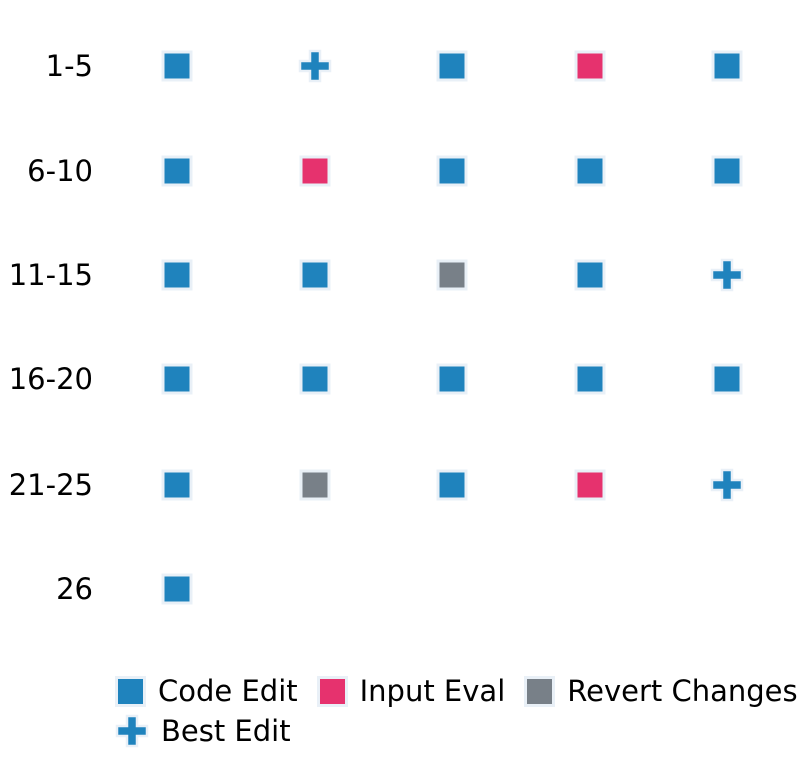  Describe the element at coordinates (132, 731) in the screenshot. I see `best-edit-swatch-icon` at that location.